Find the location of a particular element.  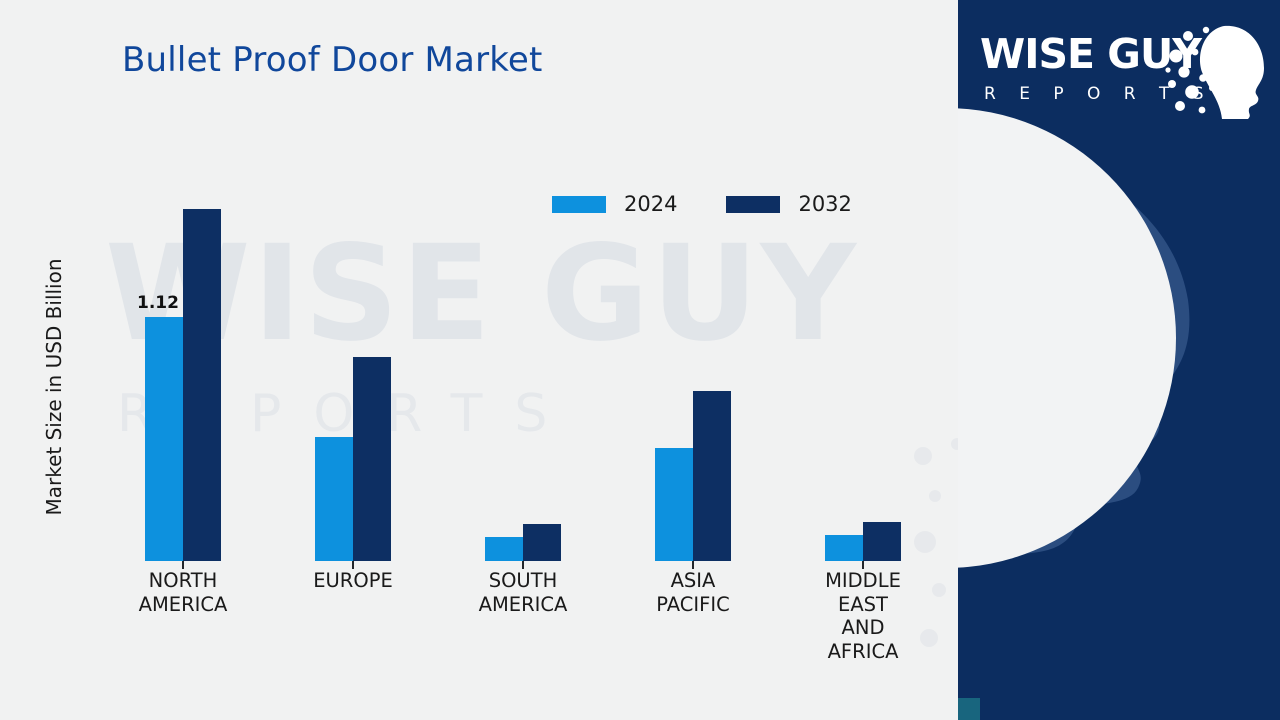

legend-item-2032: 2032 is located at coordinates (813, 204).